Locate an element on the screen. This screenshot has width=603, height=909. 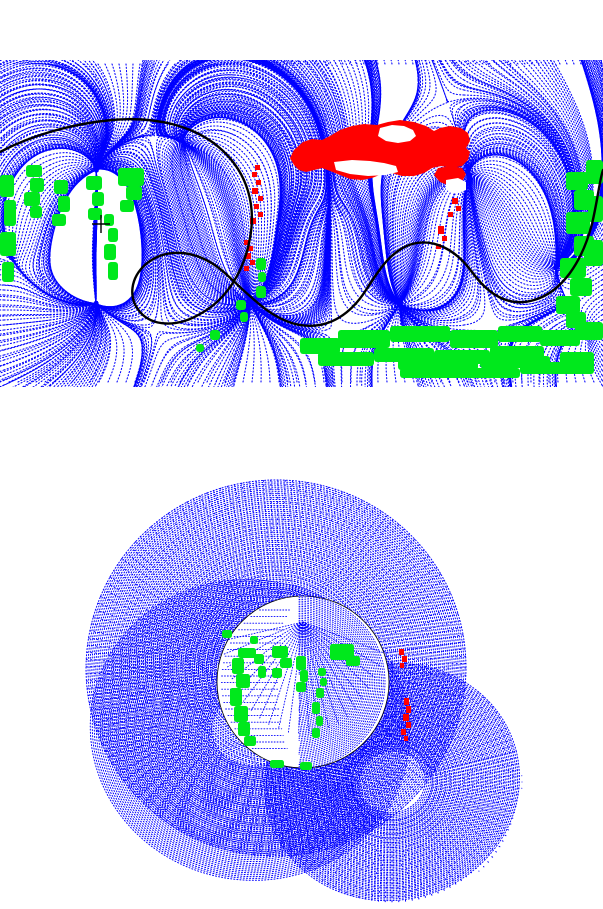
globe-coastline-green is located at coordinates (291, 700).